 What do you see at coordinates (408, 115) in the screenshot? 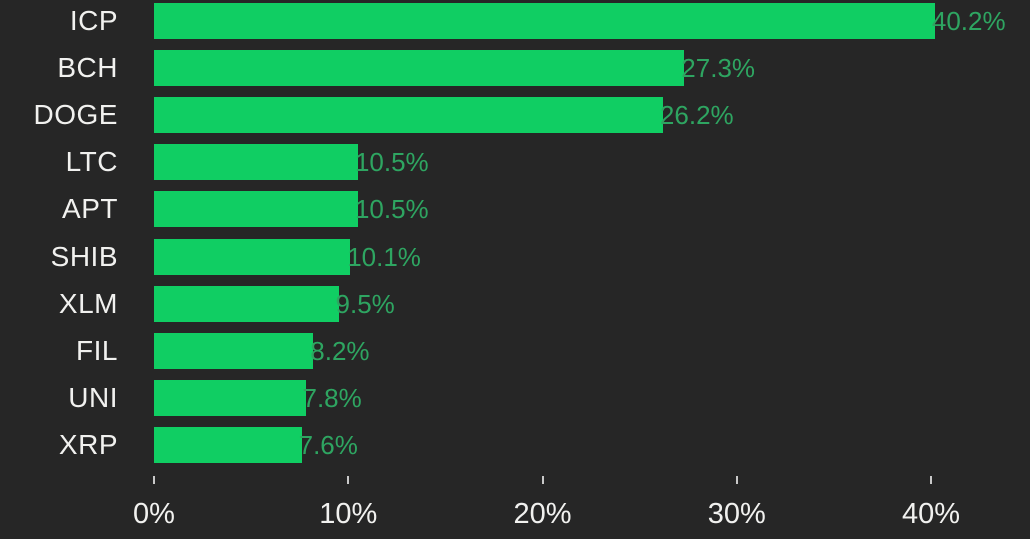
I see `bar-doge` at bounding box center [408, 115].